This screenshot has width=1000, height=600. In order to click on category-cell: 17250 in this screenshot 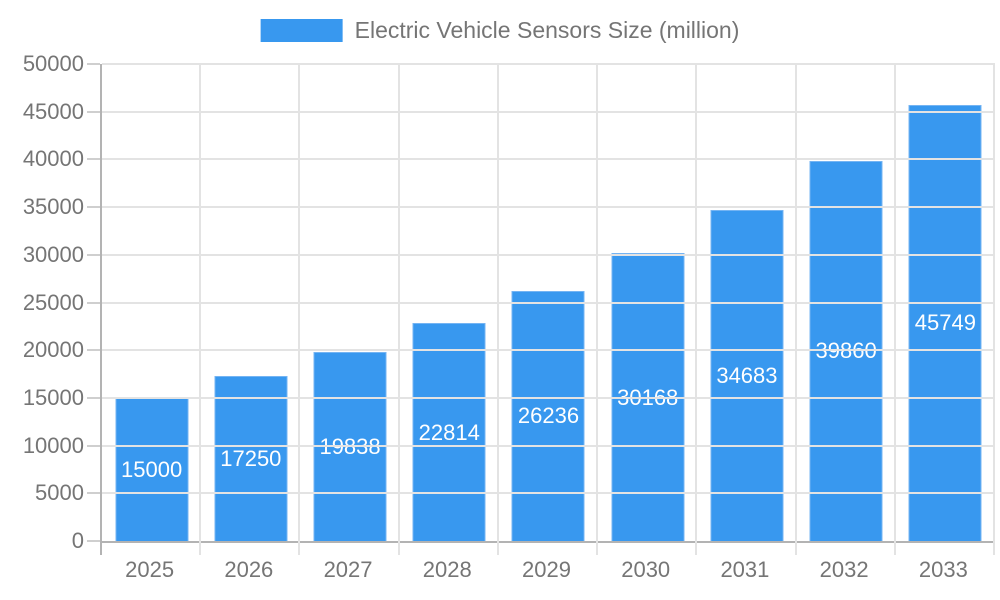, I will do `click(250, 302)`.